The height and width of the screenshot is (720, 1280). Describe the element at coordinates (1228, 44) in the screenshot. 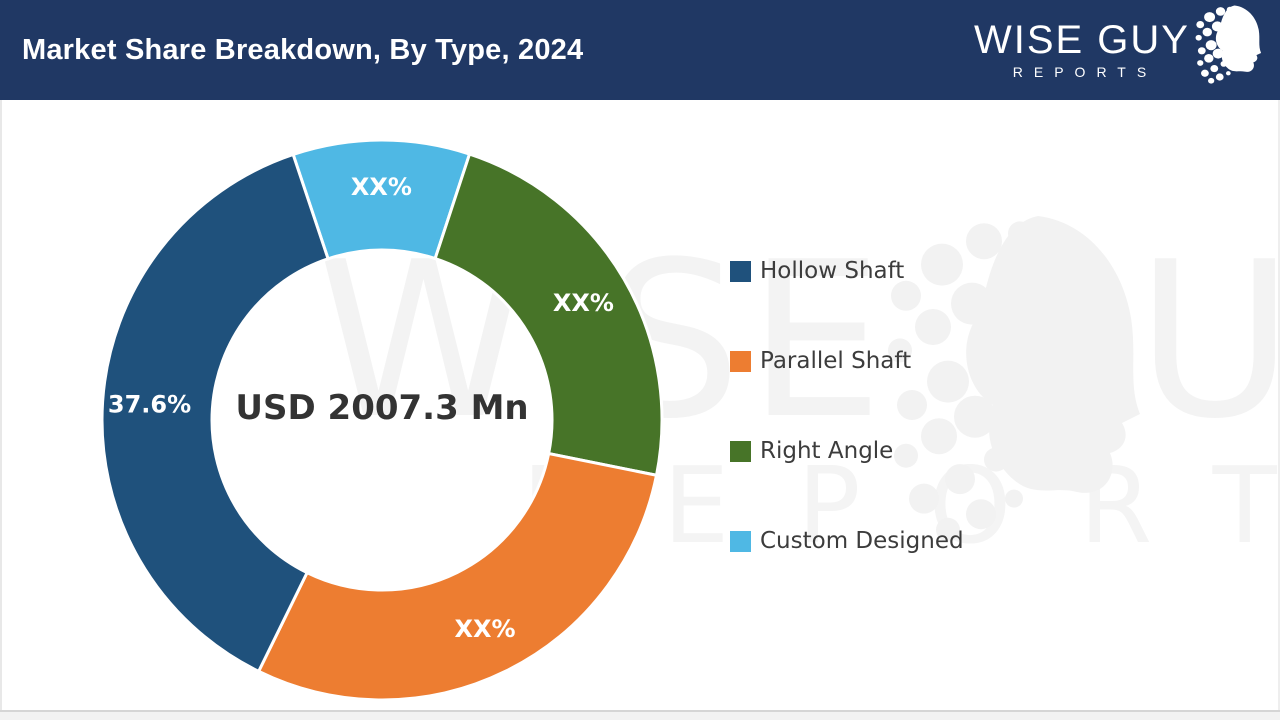

I see `logo-face-icon` at that location.